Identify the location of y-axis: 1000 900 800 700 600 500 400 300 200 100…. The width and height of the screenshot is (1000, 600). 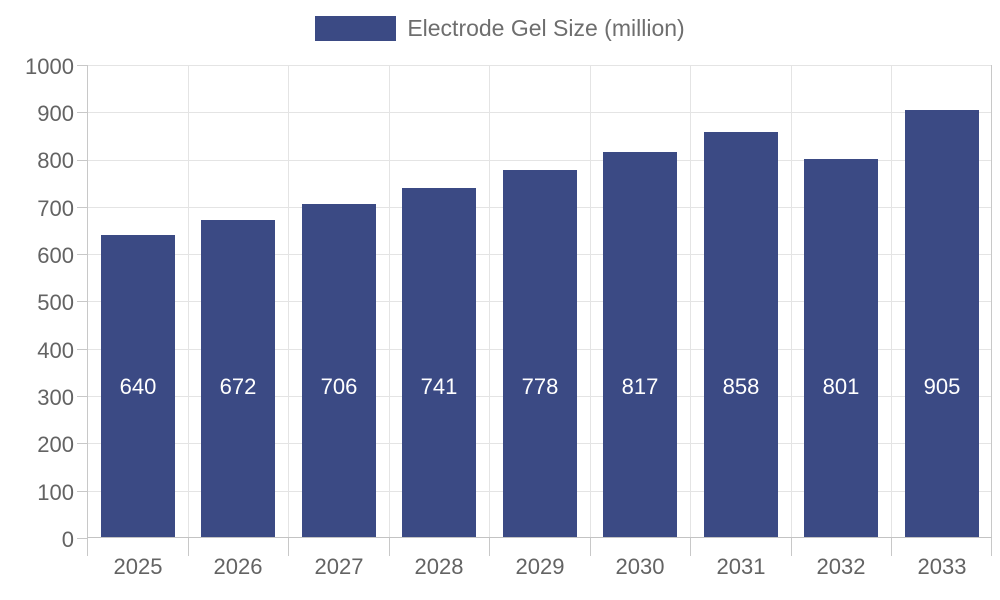
(37, 300).